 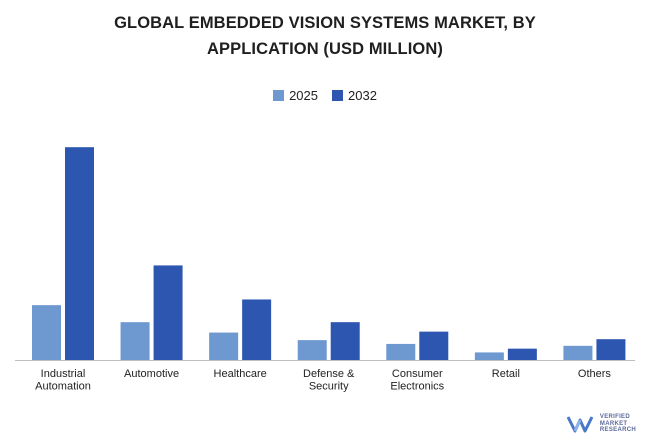 I want to click on x-tick-label: Others, so click(x=595, y=374).